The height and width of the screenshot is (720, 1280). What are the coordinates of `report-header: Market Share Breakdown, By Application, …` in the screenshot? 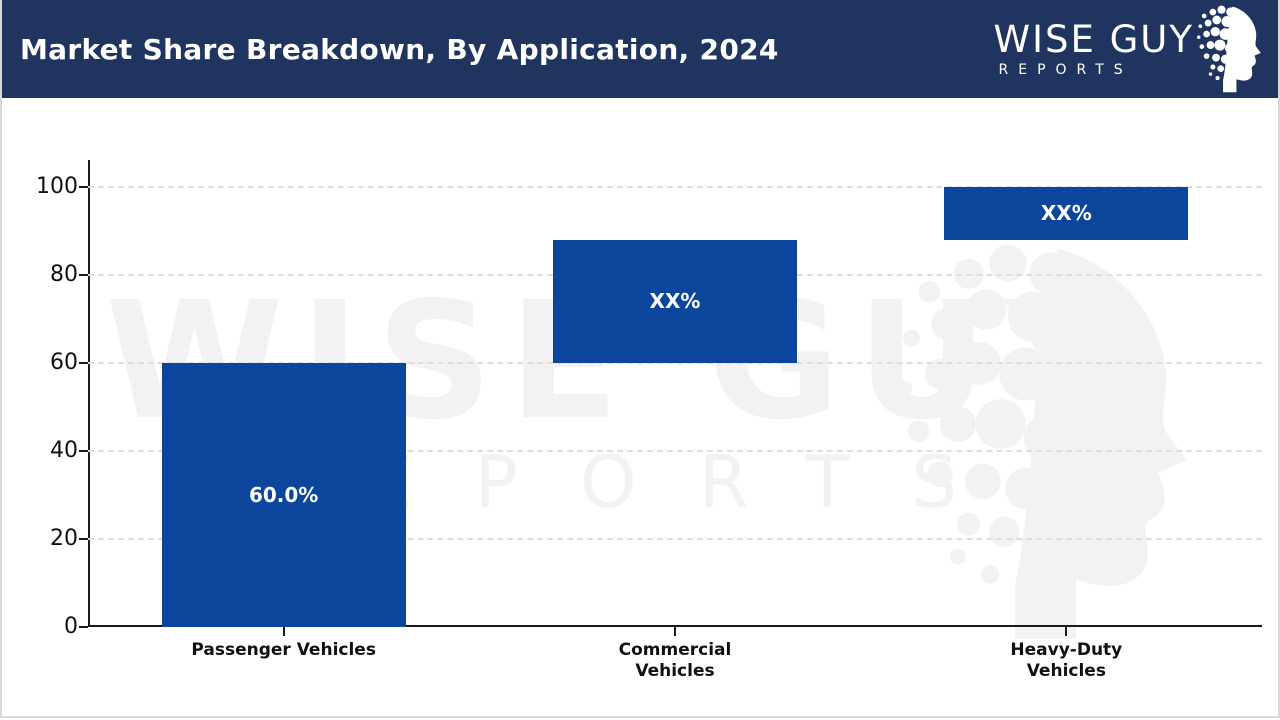 It's located at (640, 49).